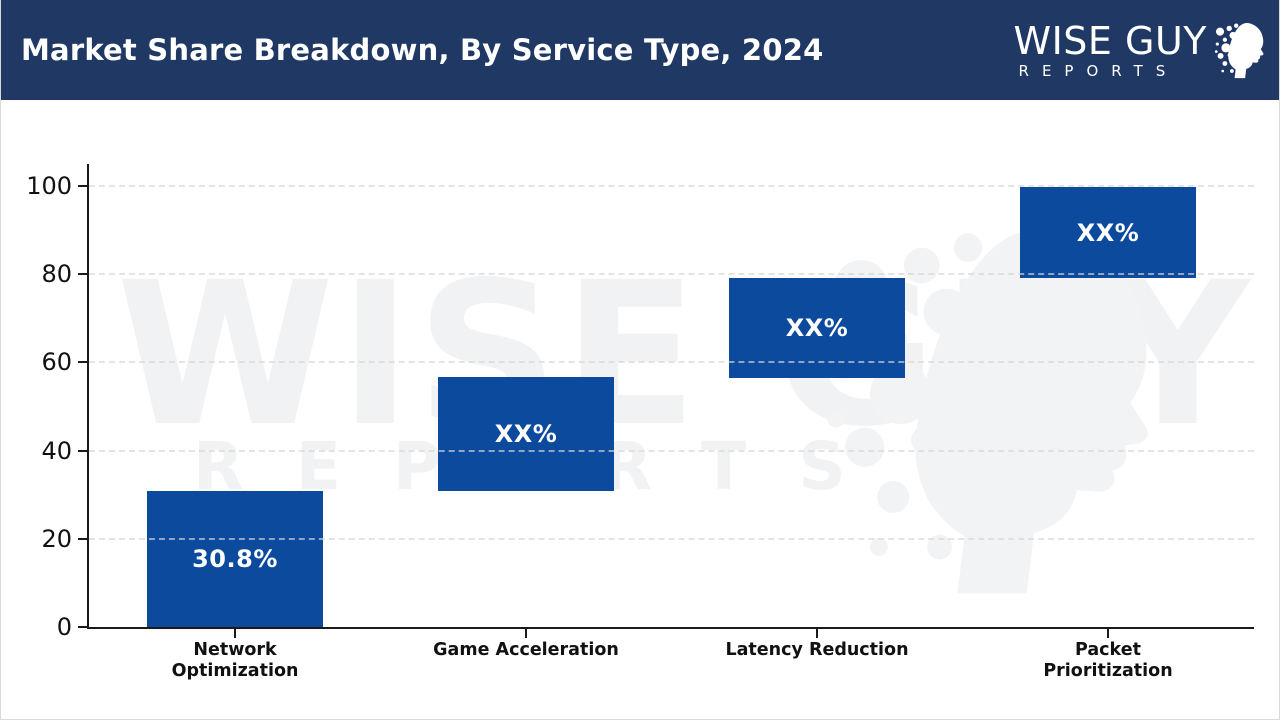 This screenshot has height=720, width=1280. I want to click on y-axis-line, so click(88, 396).